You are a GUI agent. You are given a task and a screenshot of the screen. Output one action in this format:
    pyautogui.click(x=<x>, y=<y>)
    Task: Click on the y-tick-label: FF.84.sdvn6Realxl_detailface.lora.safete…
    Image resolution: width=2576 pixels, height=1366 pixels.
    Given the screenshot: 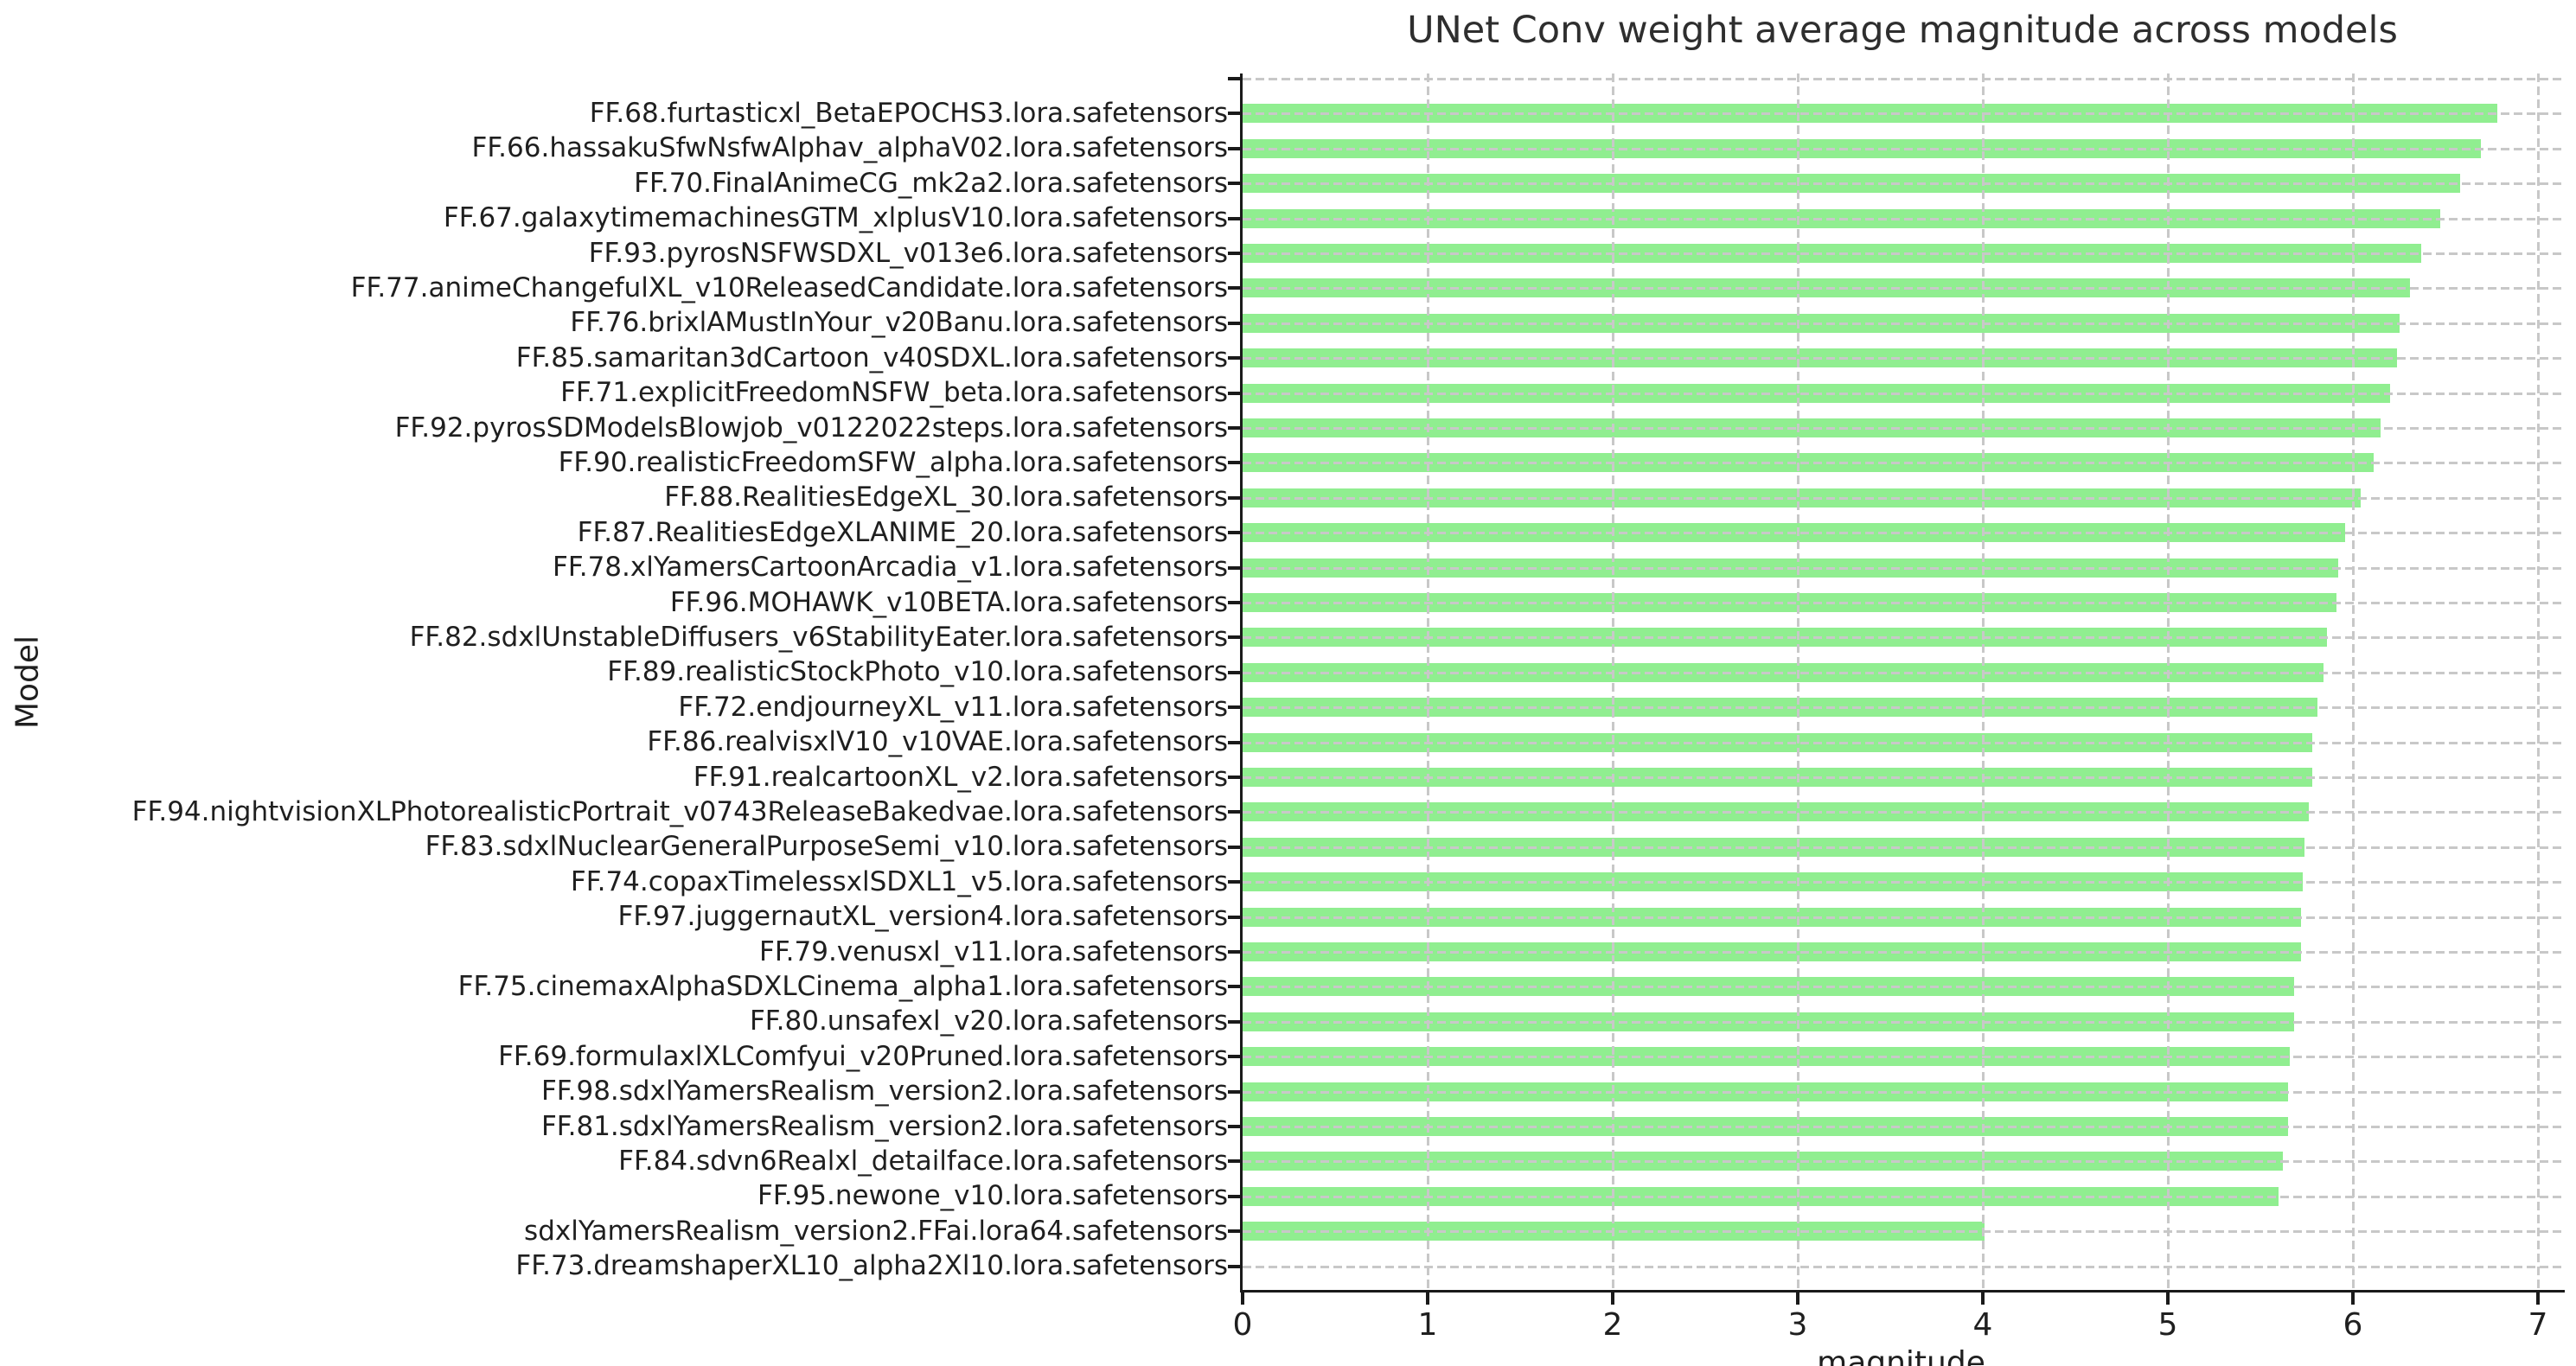 What is the action you would take?
    pyautogui.click(x=923, y=1161)
    